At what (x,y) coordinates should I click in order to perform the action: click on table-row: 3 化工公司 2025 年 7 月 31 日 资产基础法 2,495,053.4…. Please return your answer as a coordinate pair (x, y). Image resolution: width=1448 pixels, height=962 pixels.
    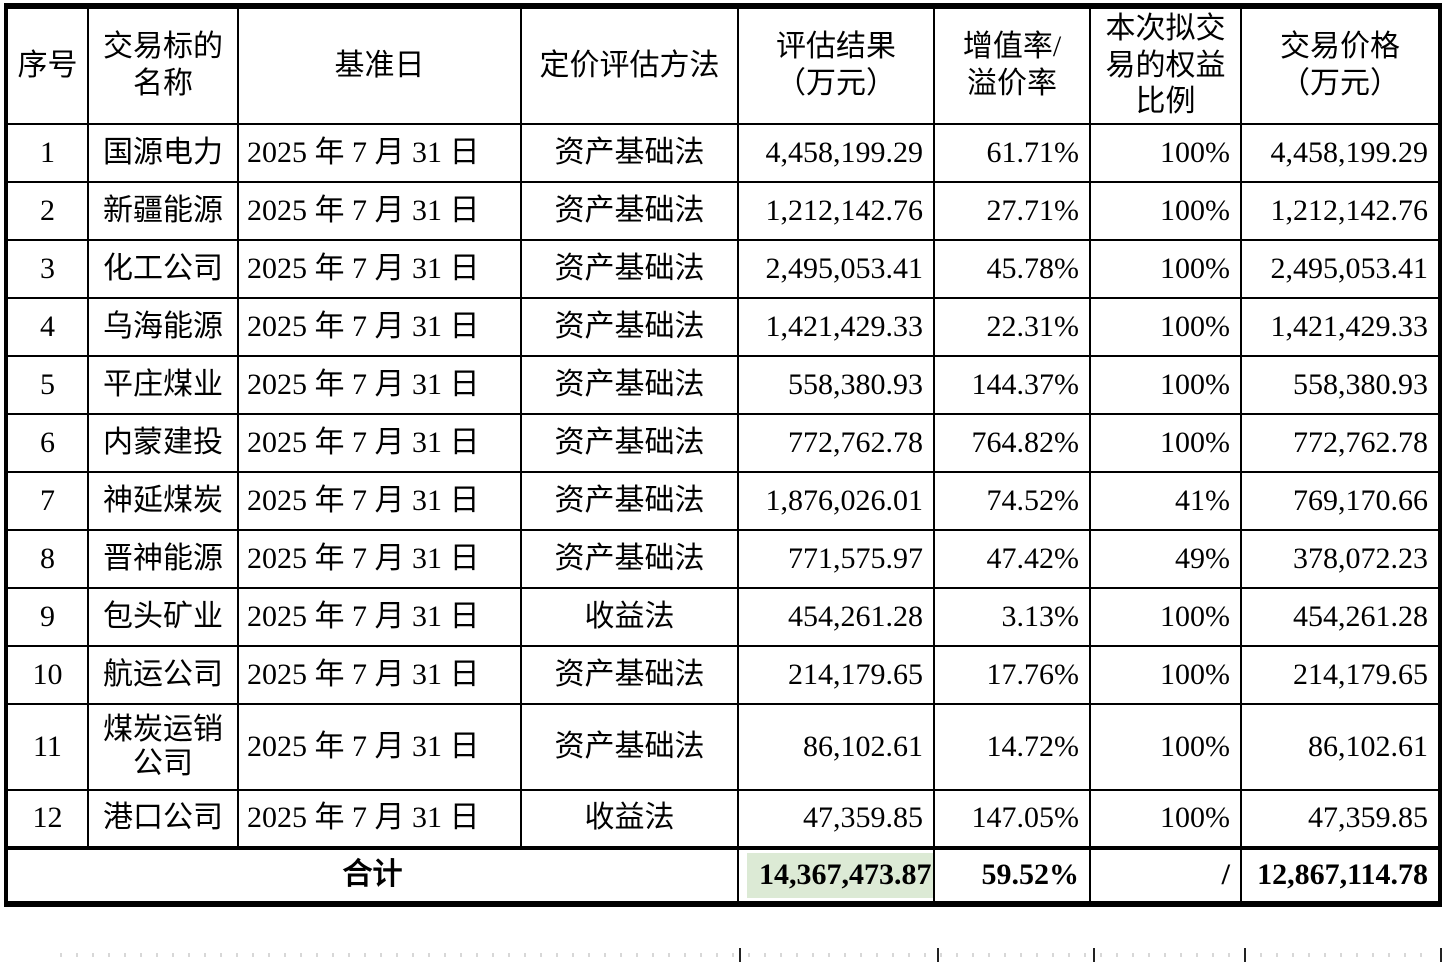
    Looking at the image, I should click on (723, 269).